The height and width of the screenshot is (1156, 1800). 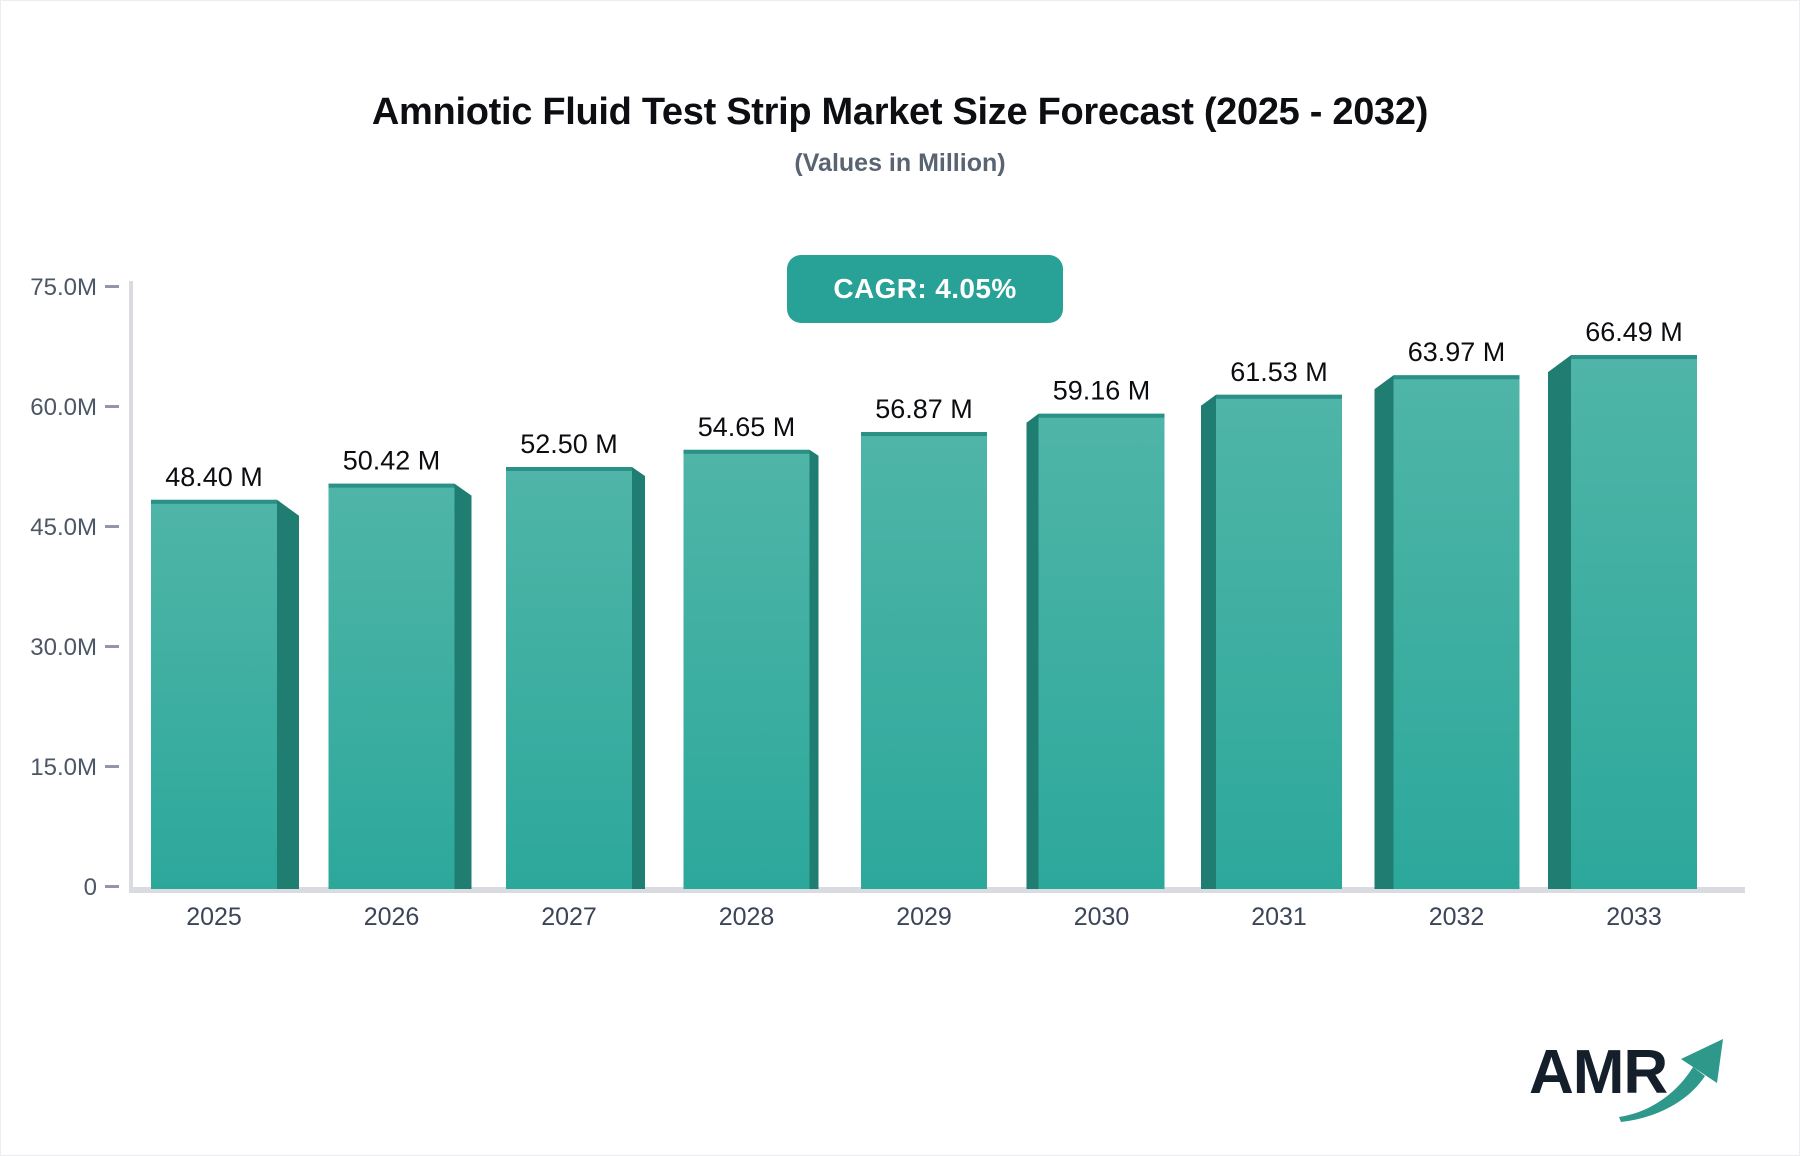 What do you see at coordinates (1279, 917) in the screenshot?
I see `x-axis-tick-label: 2031` at bounding box center [1279, 917].